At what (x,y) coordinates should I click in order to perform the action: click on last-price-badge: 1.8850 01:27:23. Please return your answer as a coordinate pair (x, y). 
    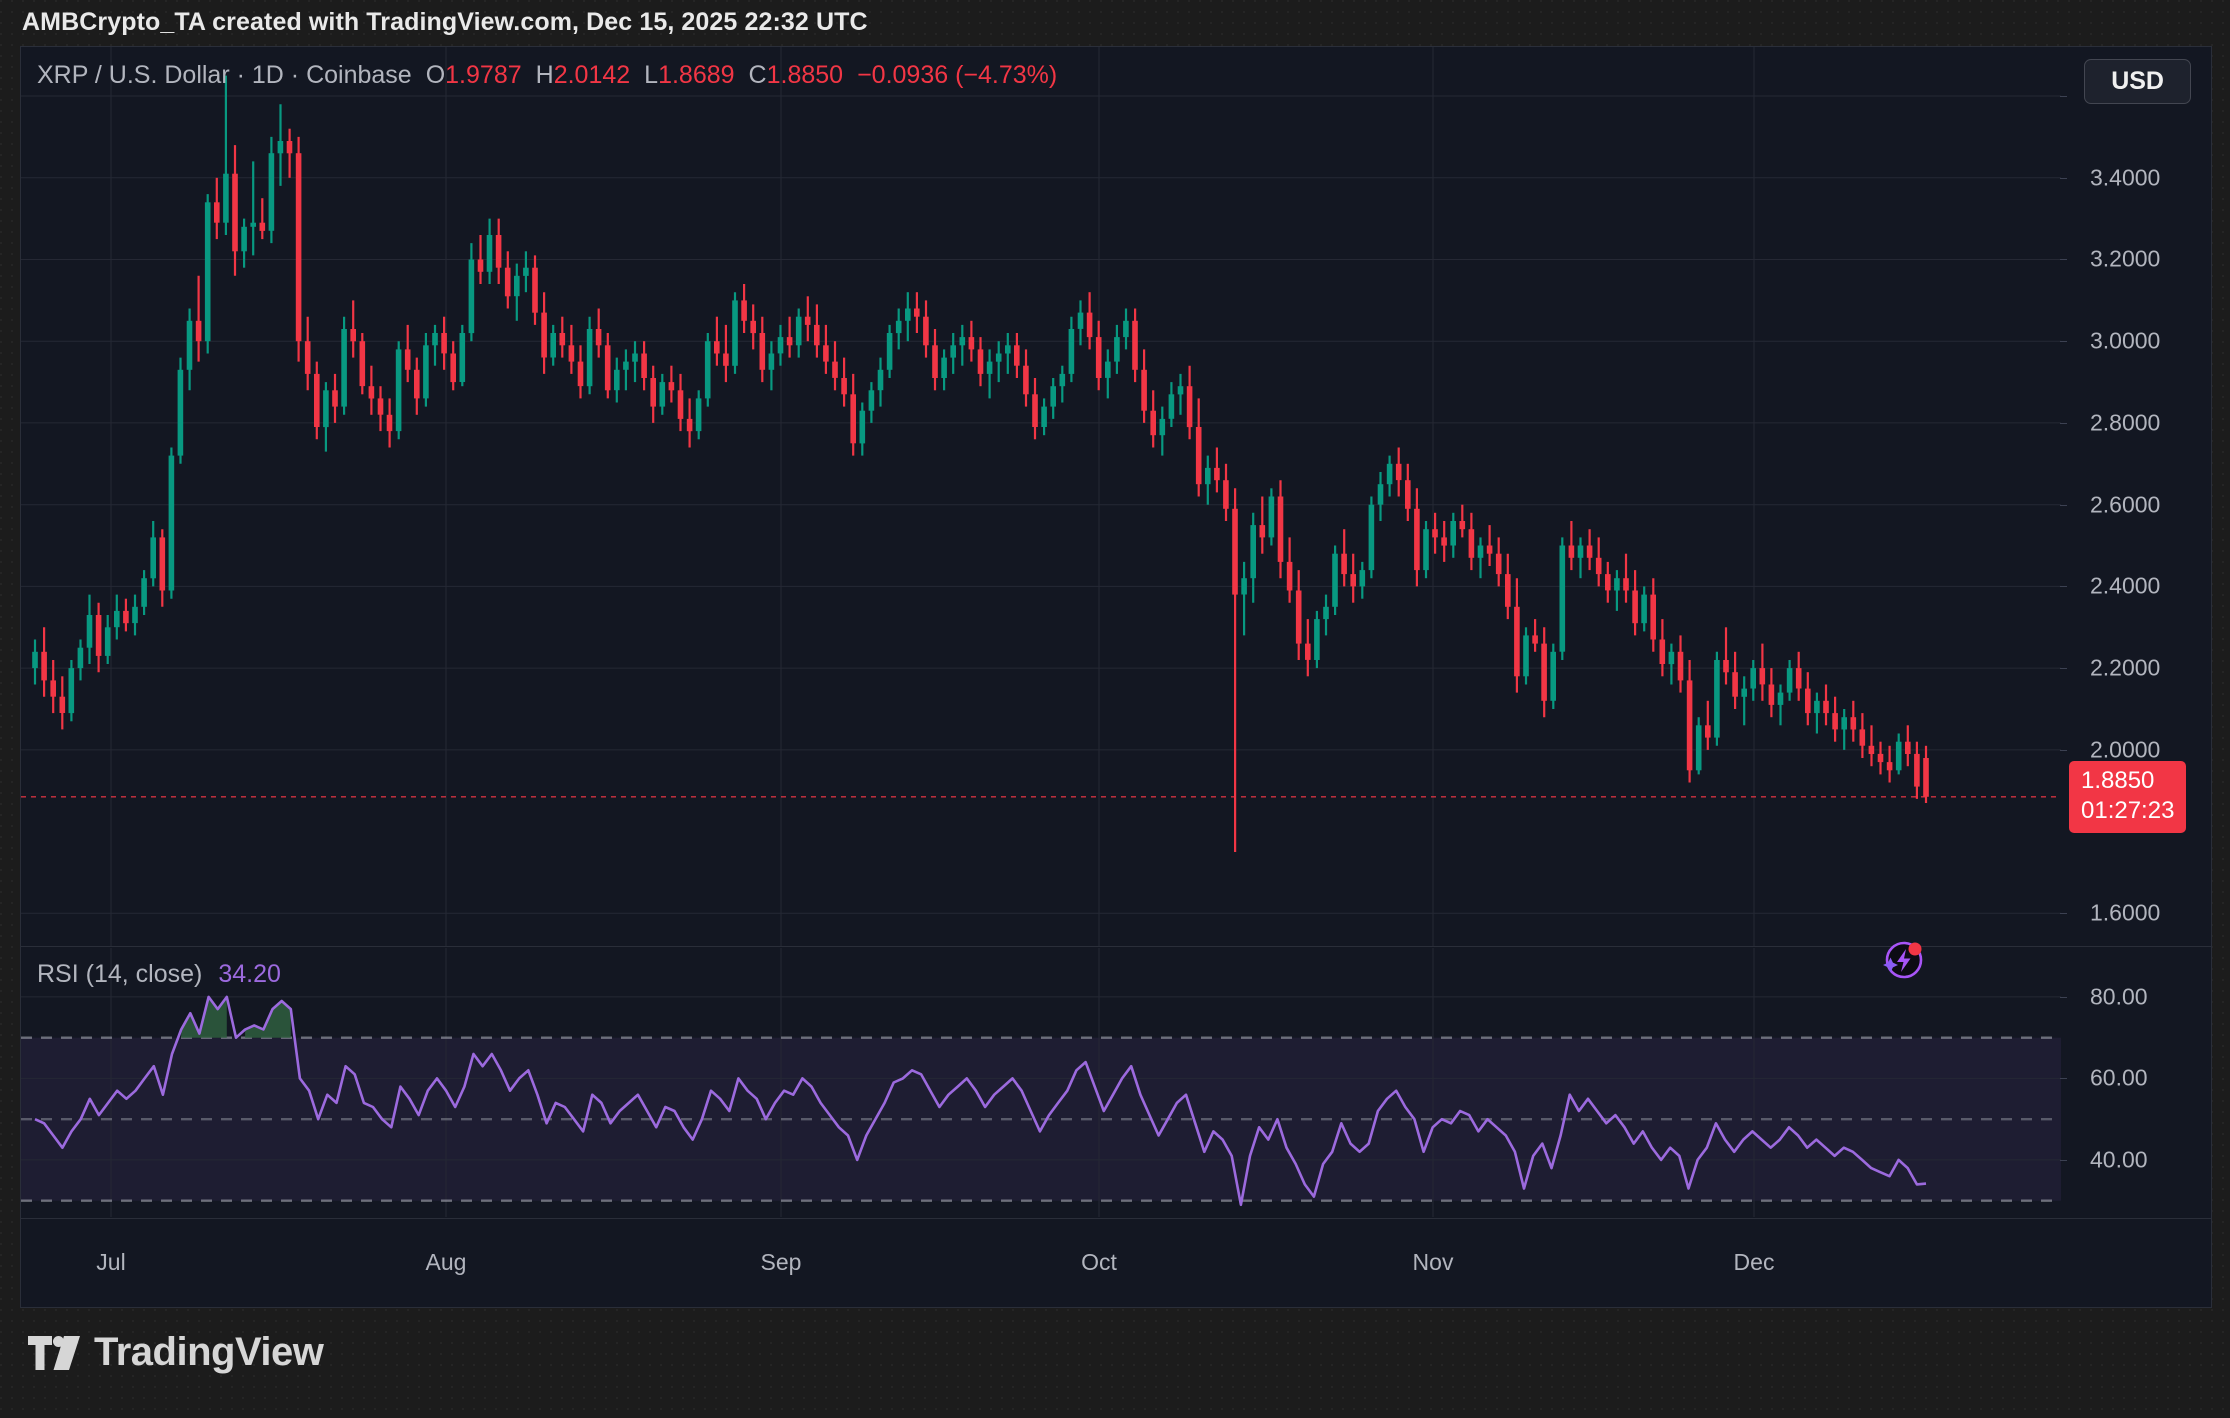
    Looking at the image, I should click on (2128, 796).